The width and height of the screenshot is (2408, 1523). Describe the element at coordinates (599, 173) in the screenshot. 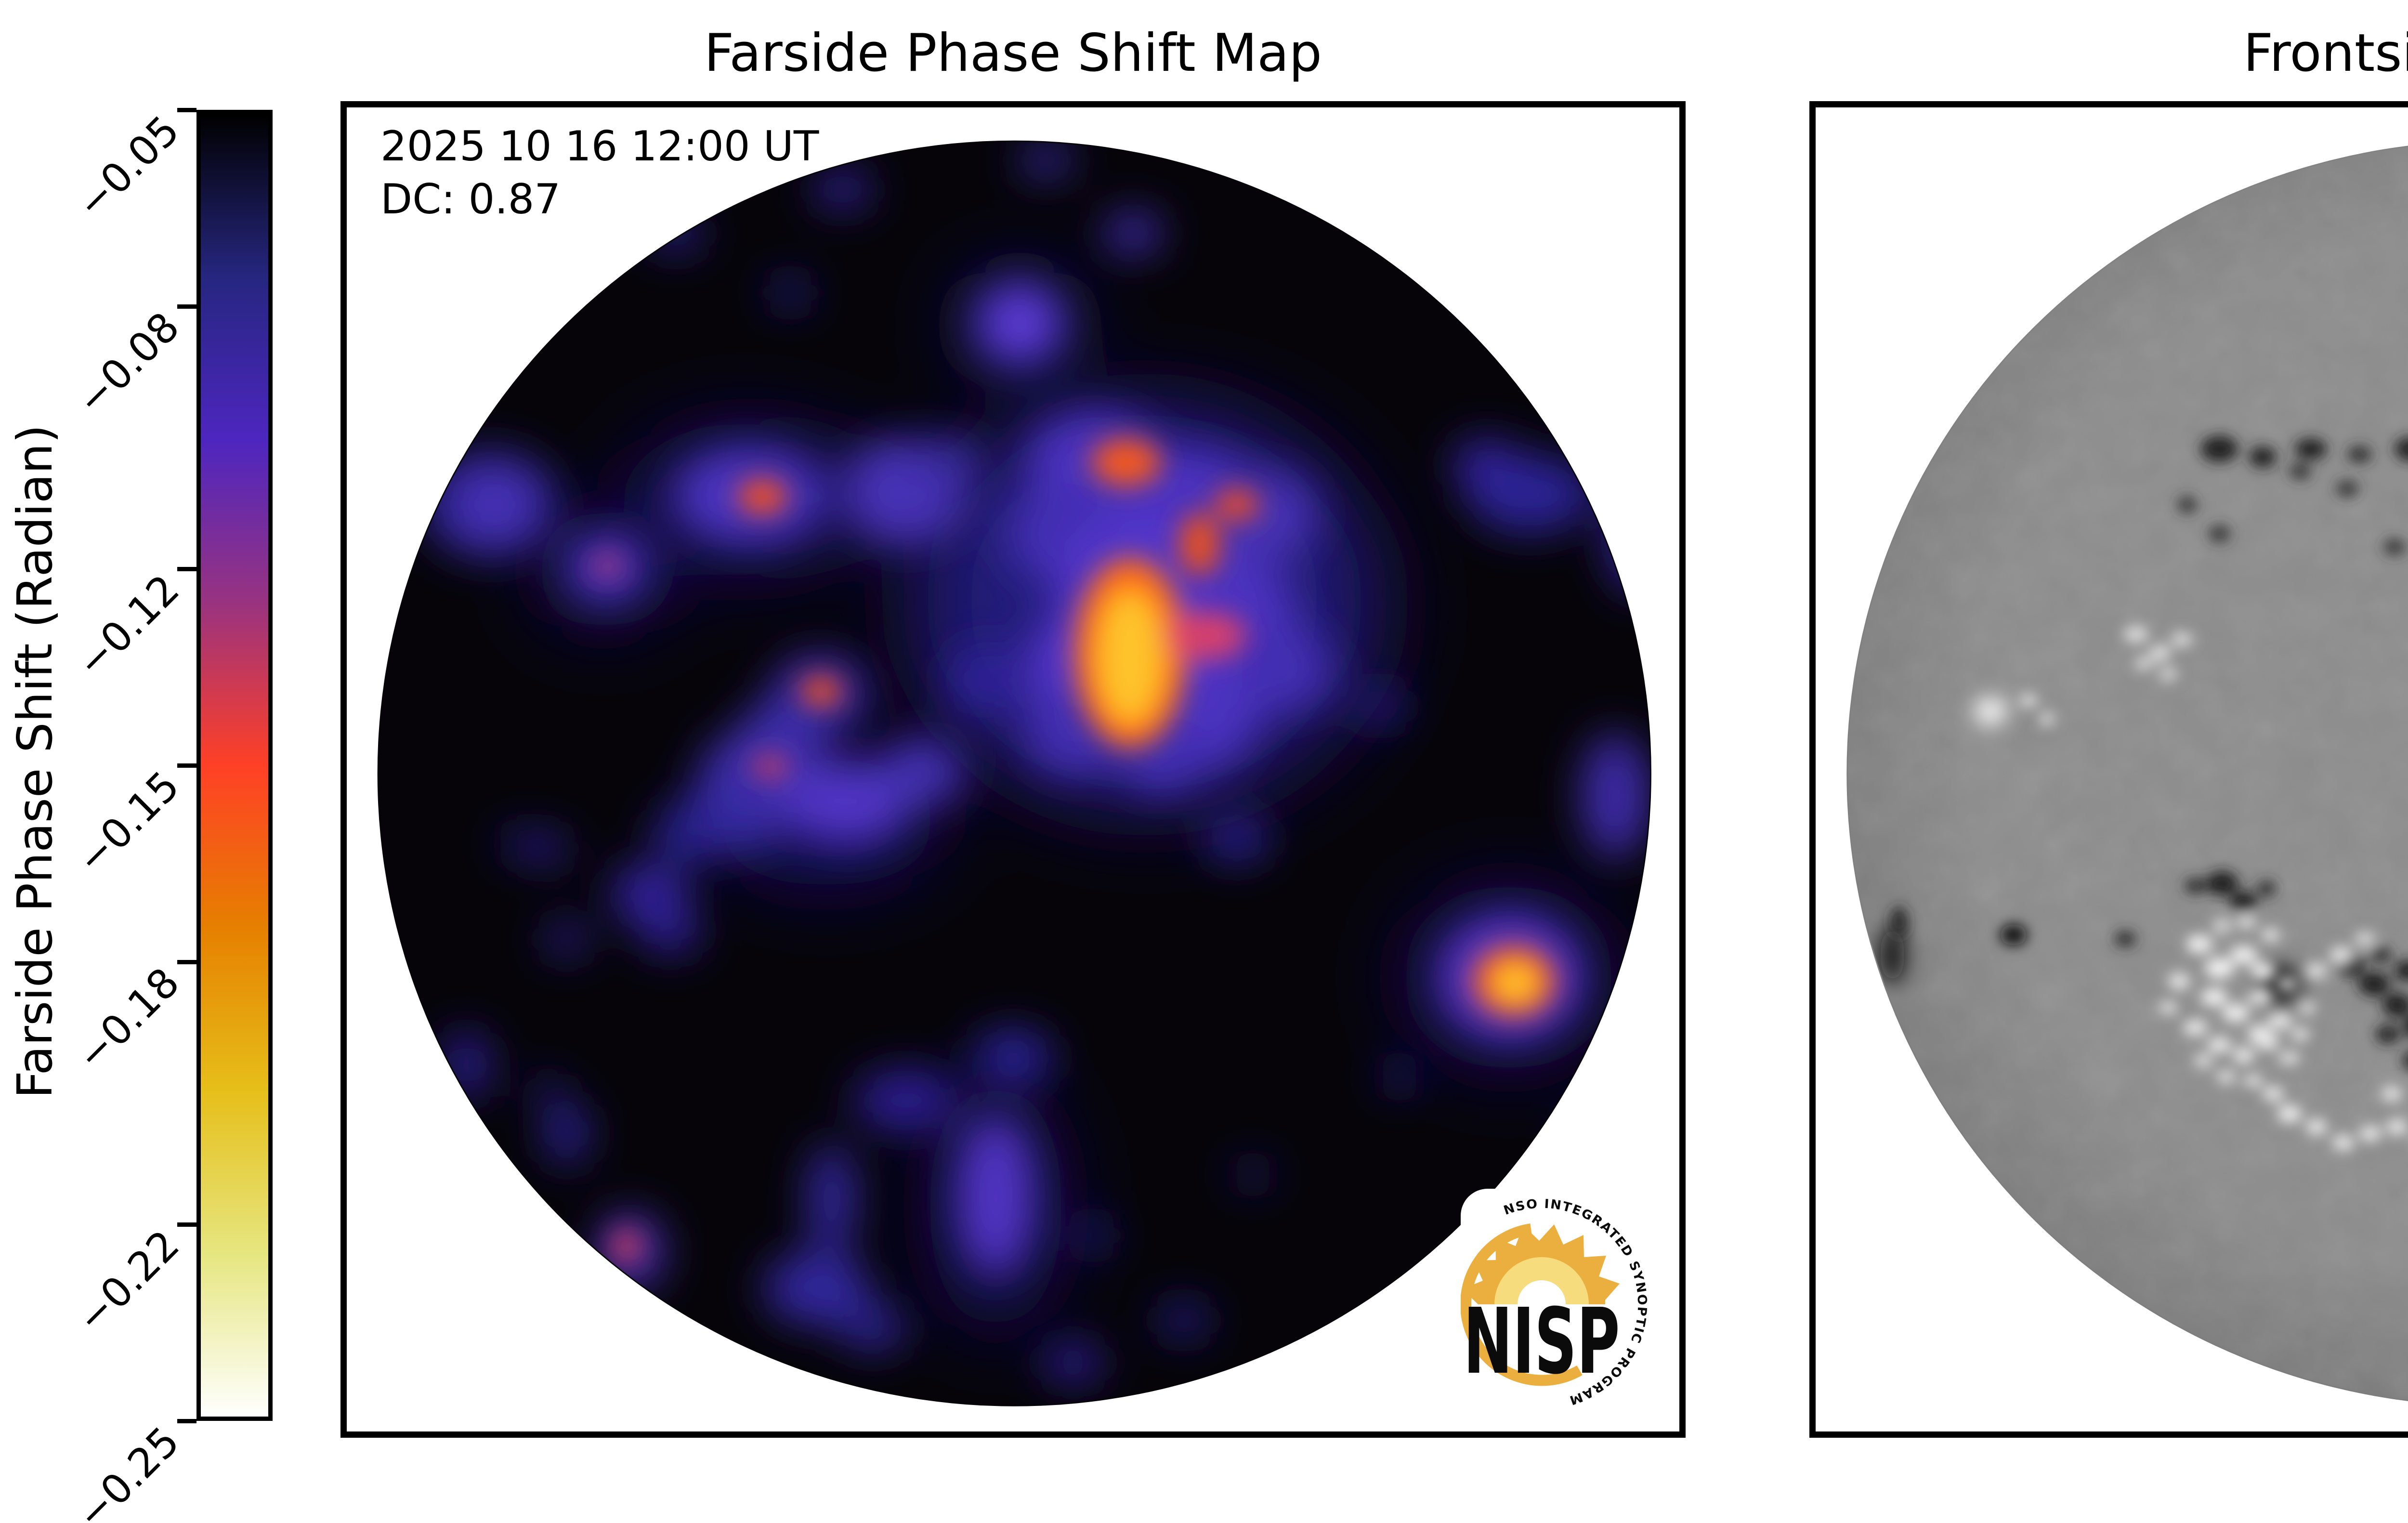

I see `map-annotation: 2025 10 16 12:00 UT DC: 0.87` at that location.